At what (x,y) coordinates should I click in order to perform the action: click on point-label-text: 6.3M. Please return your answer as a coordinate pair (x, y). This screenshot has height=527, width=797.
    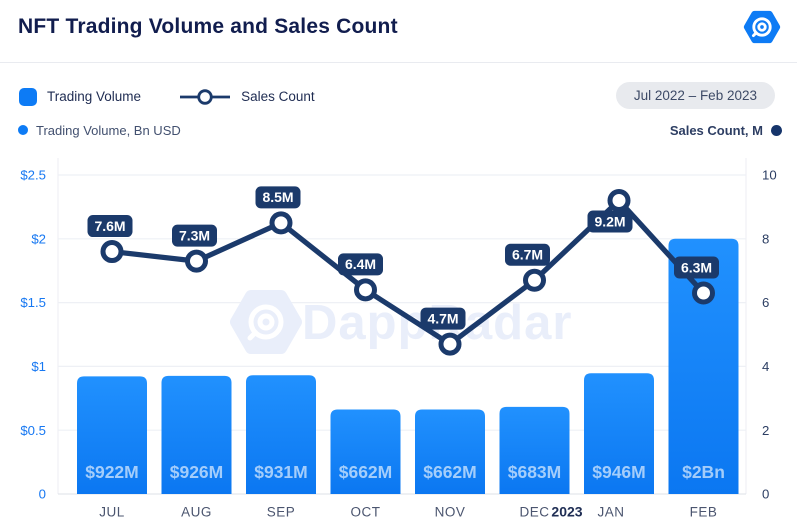
    Looking at the image, I should click on (696, 267).